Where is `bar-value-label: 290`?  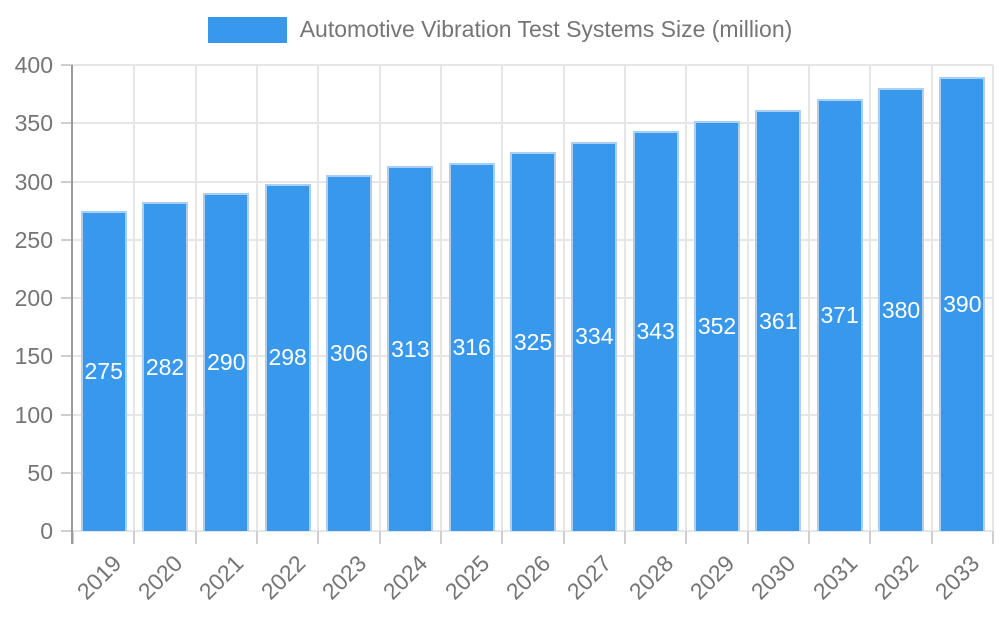 bar-value-label: 290 is located at coordinates (226, 362).